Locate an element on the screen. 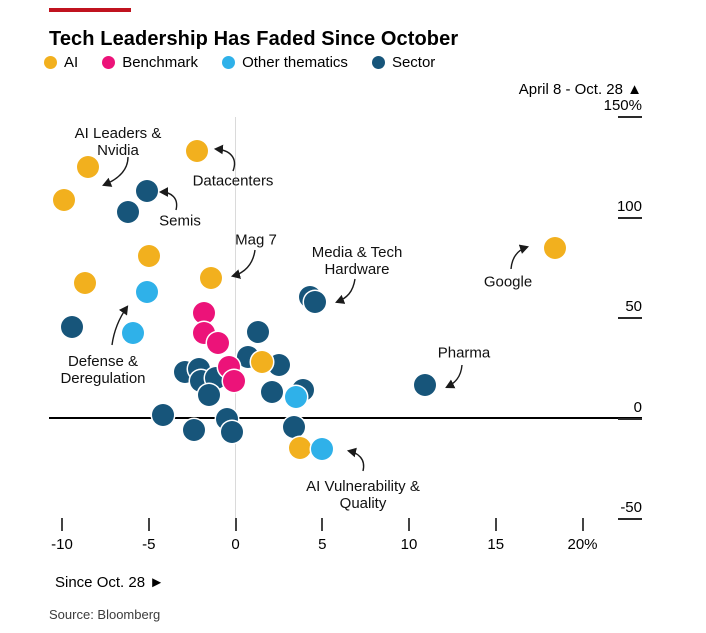  zero-line is located at coordinates (345, 418).